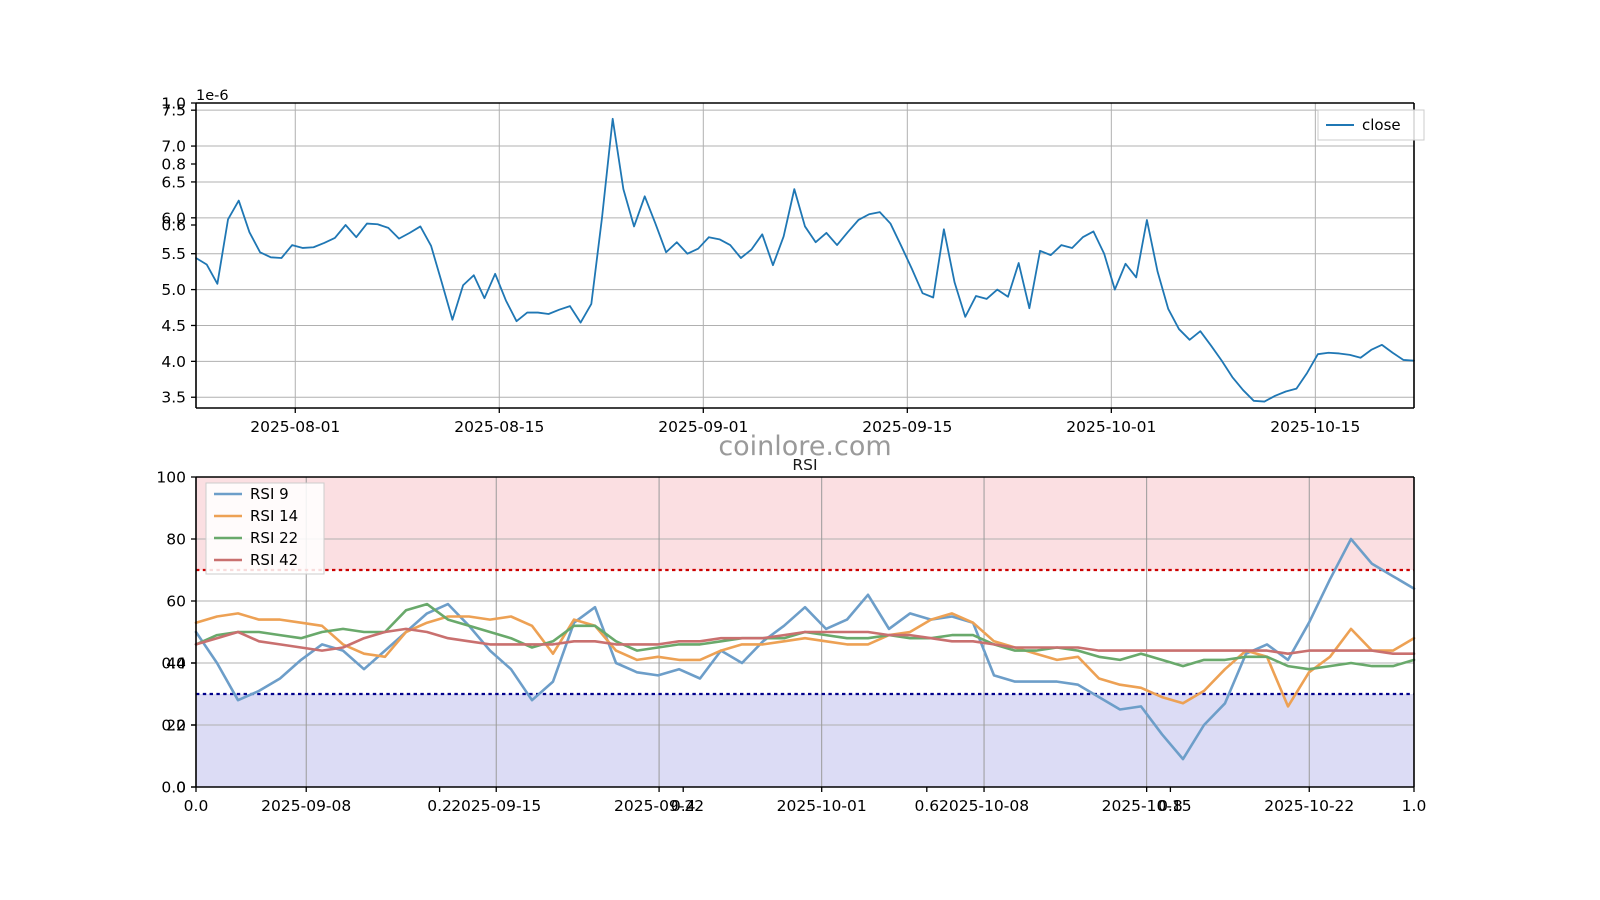 This screenshot has width=1600, height=900. Describe the element at coordinates (173, 326) in the screenshot. I see `price-y-tick-label: 4.5` at that location.